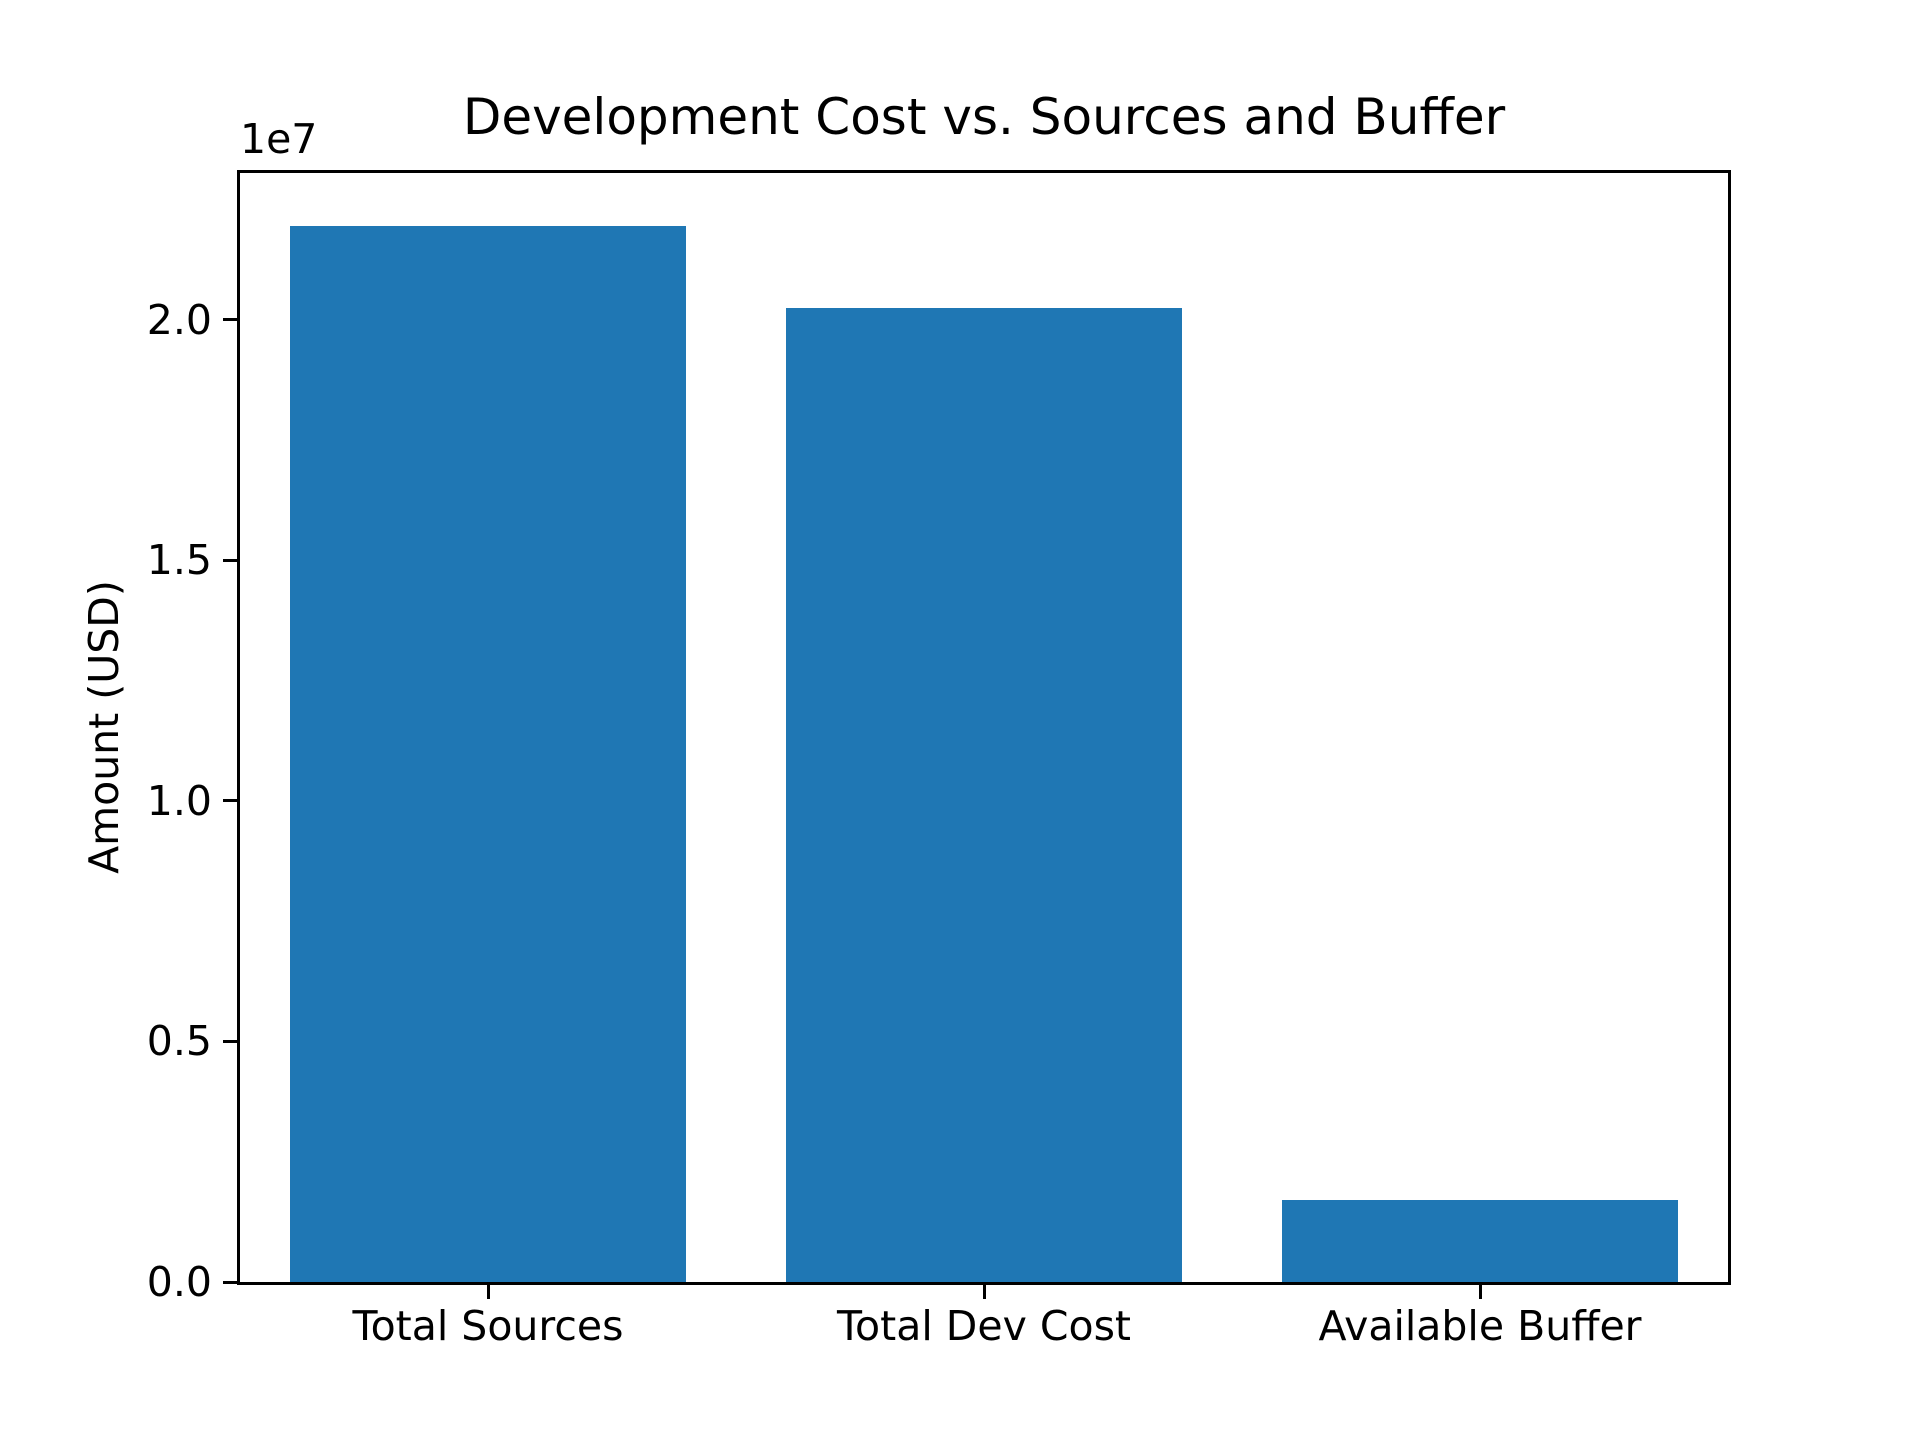  Describe the element at coordinates (179, 1282) in the screenshot. I see `ytick-label: 0.0` at that location.